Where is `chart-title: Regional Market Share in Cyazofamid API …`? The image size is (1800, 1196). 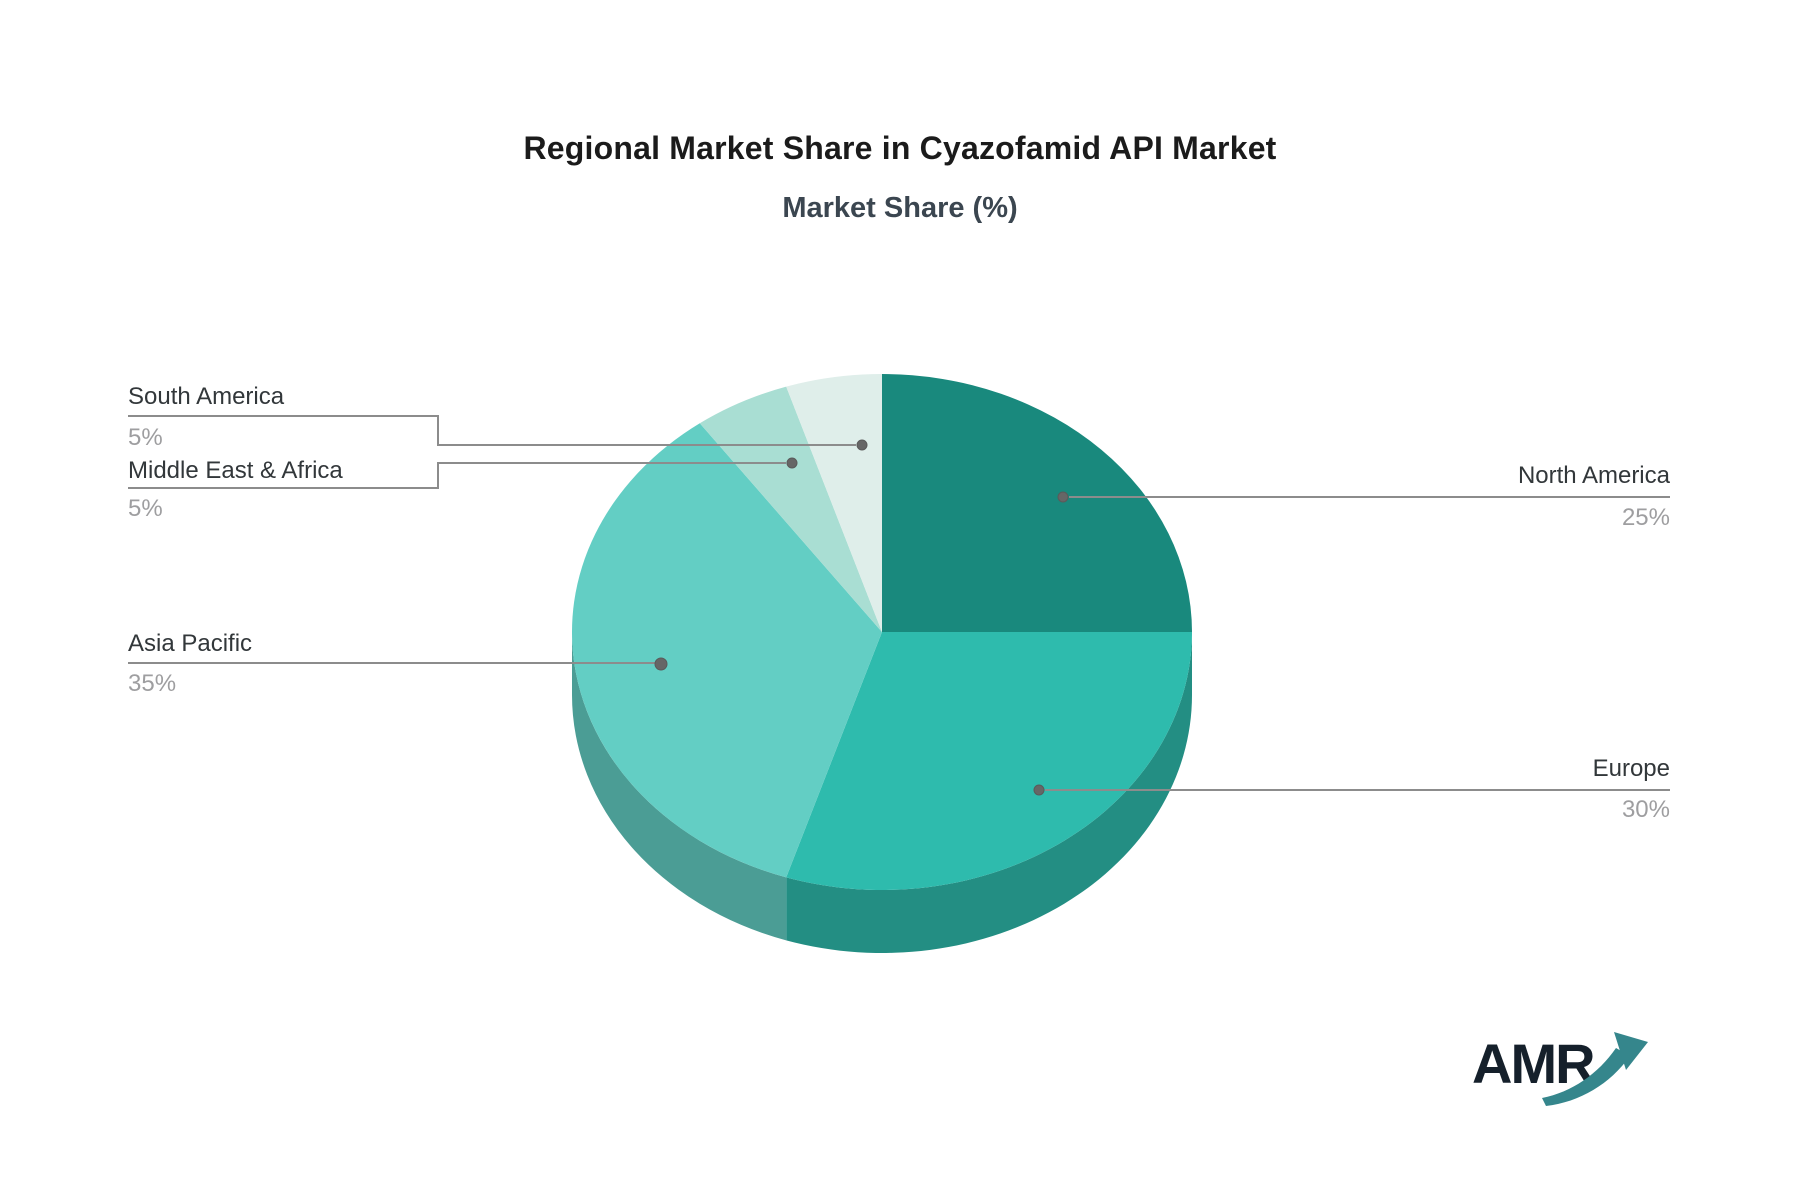 chart-title: Regional Market Share in Cyazofamid API … is located at coordinates (900, 148).